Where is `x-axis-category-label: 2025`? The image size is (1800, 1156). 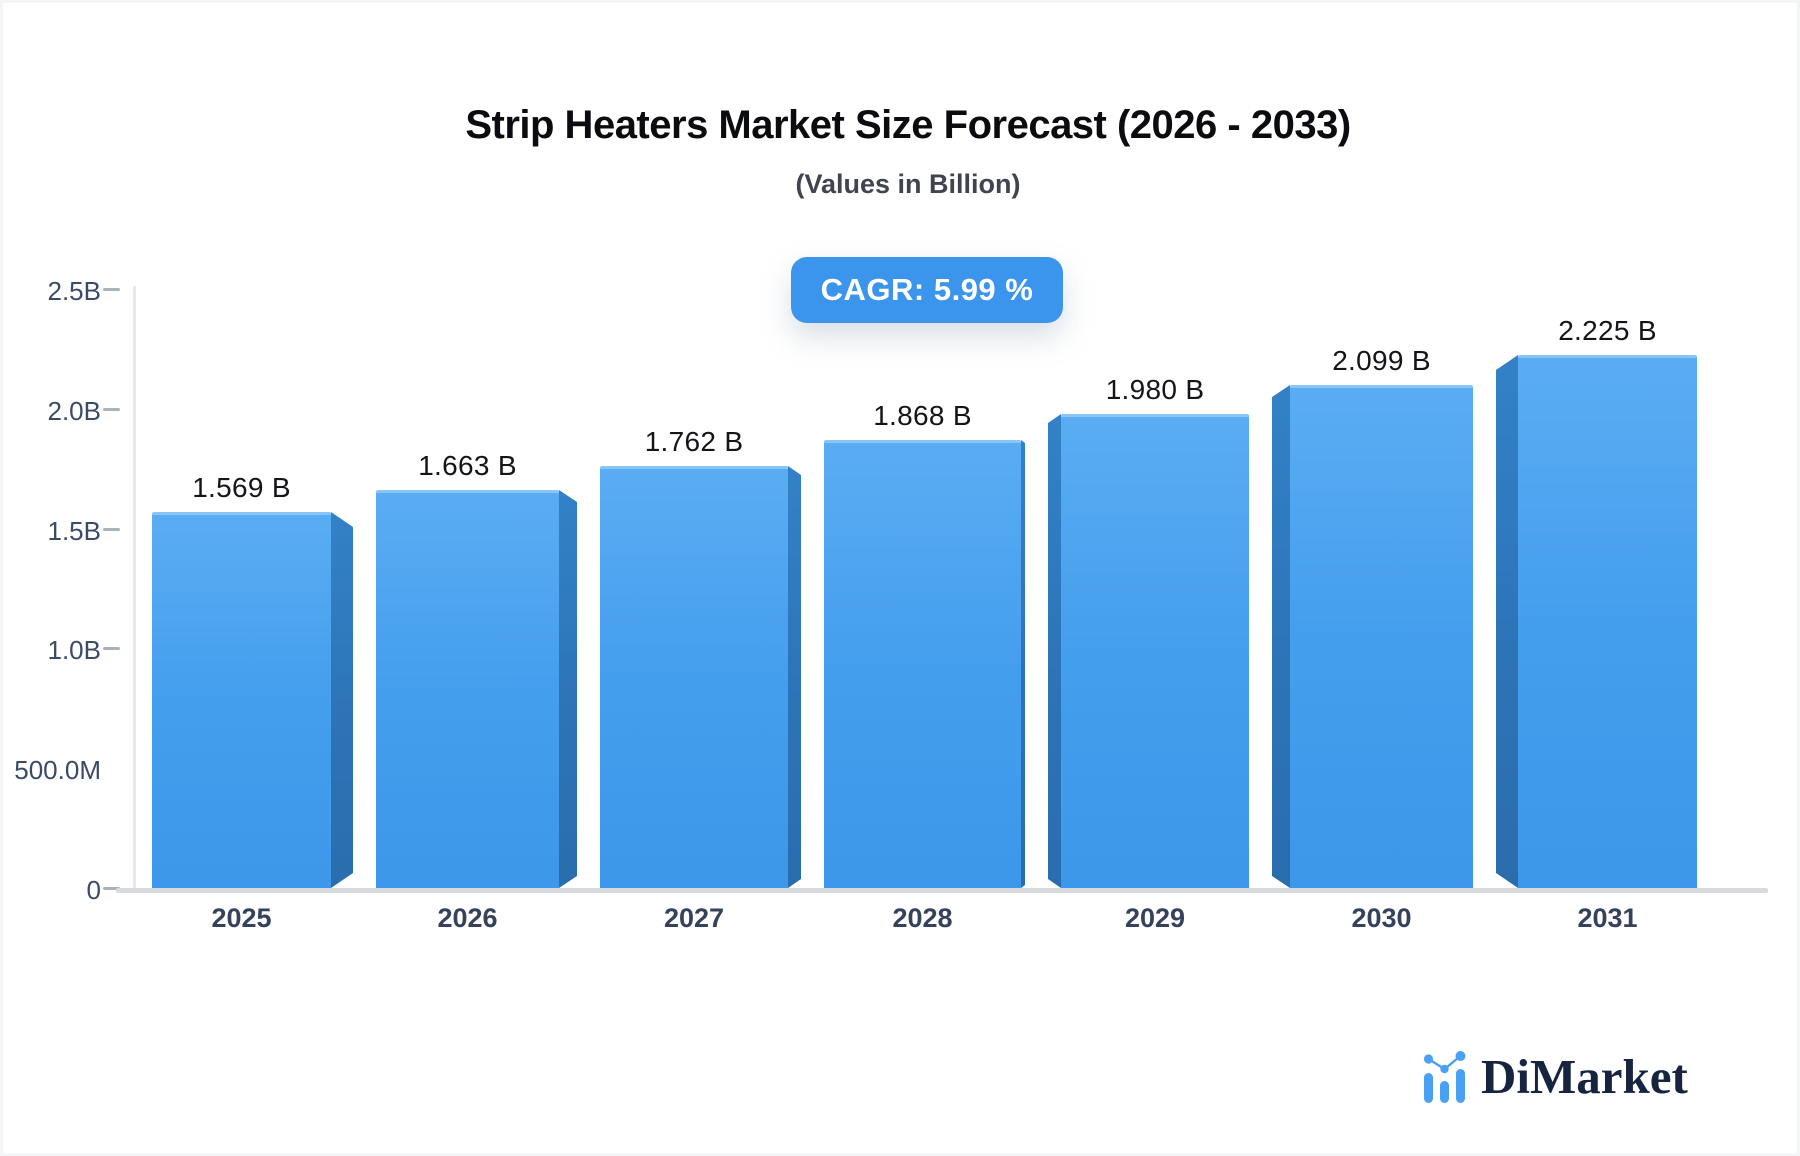 x-axis-category-label: 2025 is located at coordinates (241, 918).